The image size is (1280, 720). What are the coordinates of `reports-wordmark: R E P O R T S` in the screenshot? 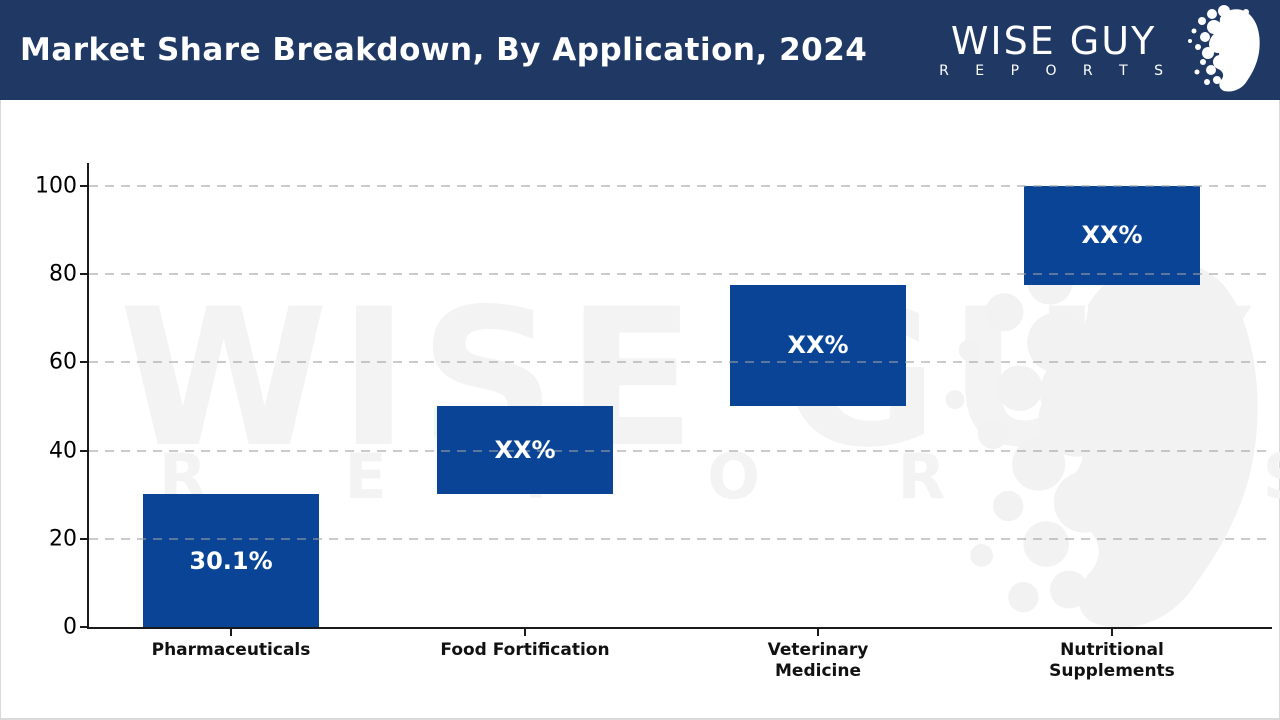 It's located at (1056, 71).